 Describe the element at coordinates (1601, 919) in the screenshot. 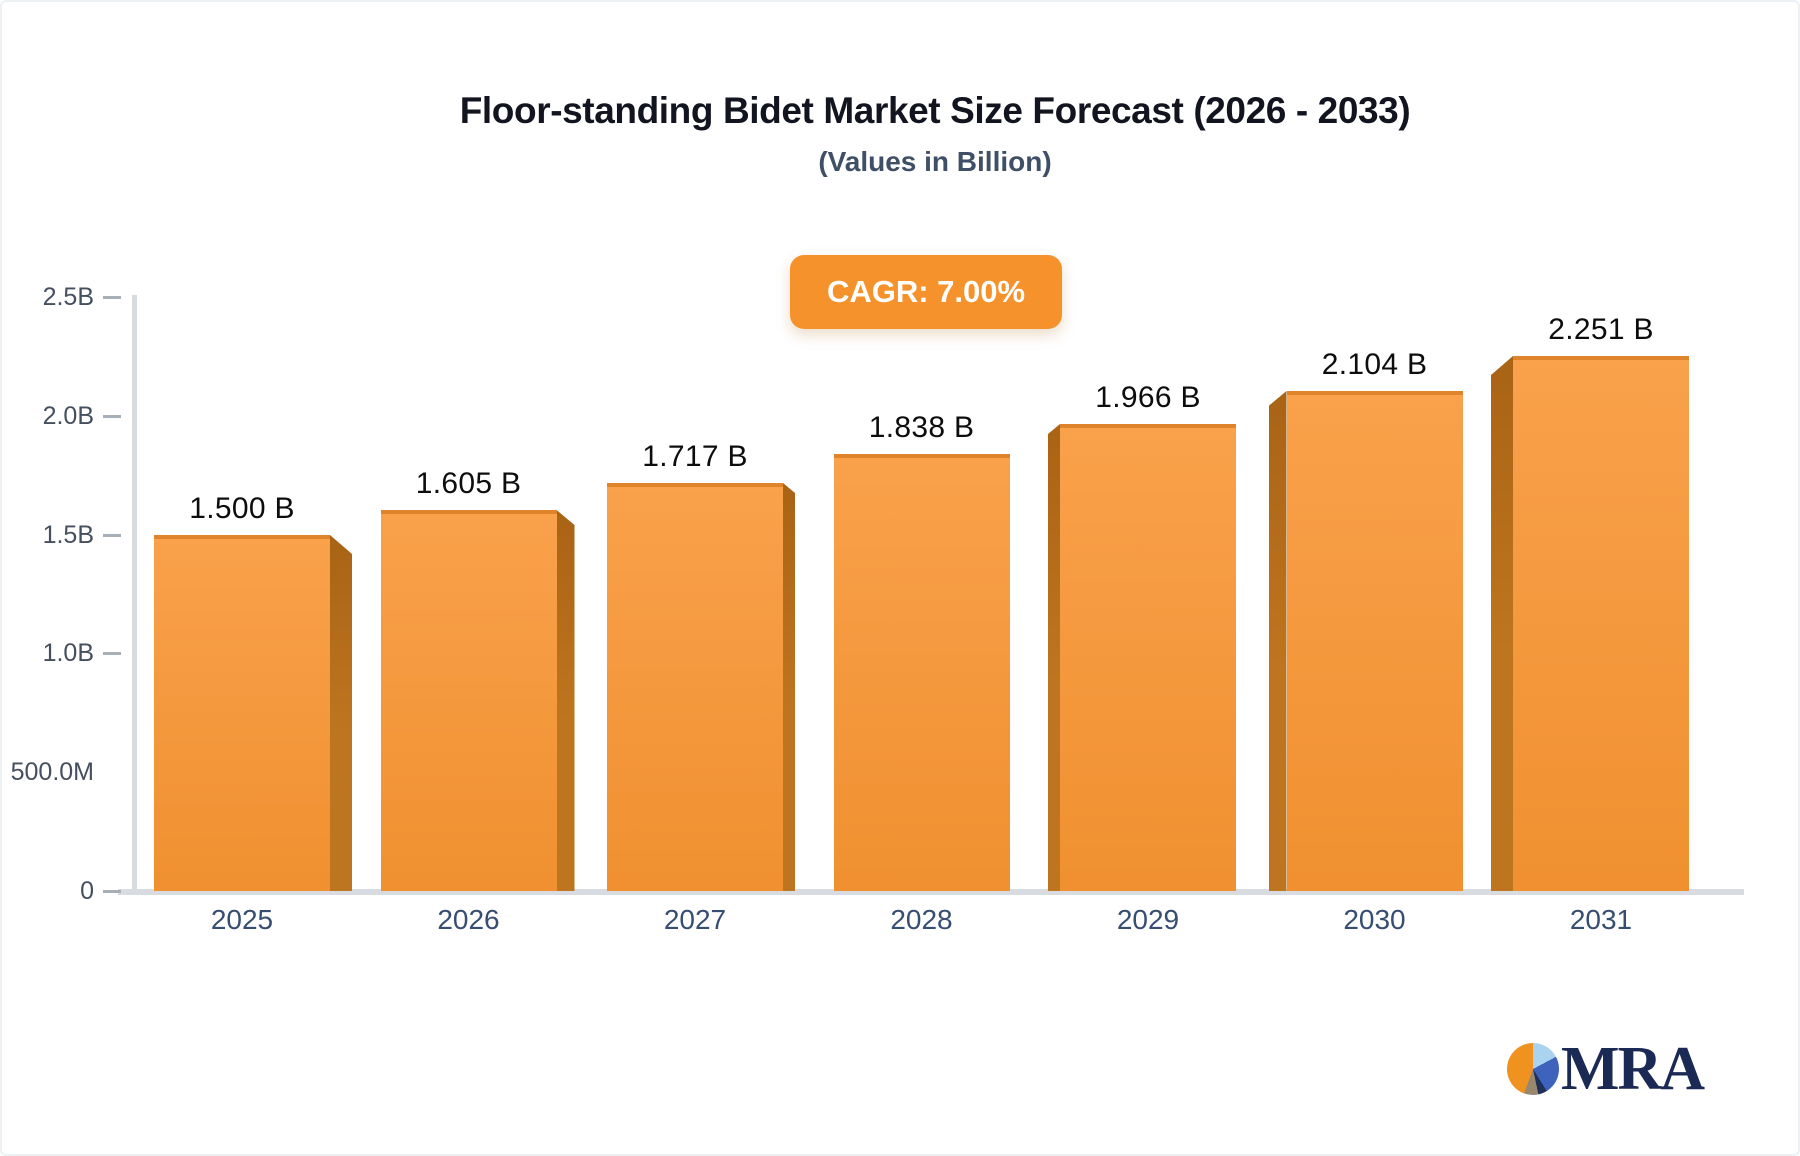

I see `x-axis-label: 2031` at that location.